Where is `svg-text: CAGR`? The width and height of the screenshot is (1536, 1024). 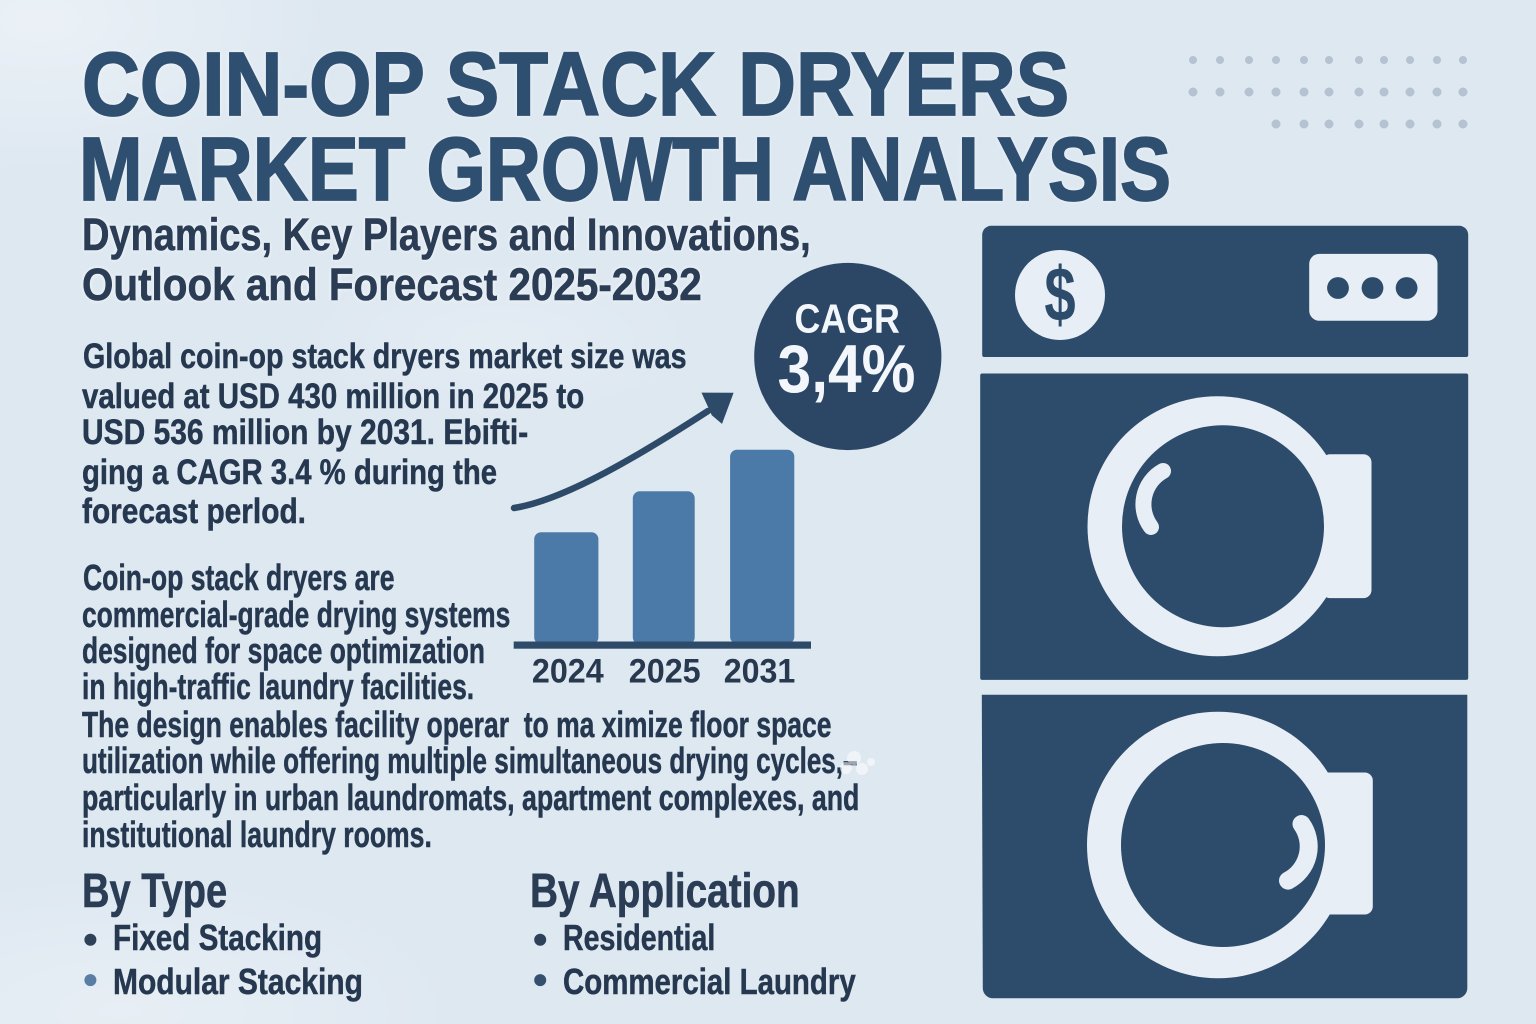 svg-text: CAGR is located at coordinates (846, 319).